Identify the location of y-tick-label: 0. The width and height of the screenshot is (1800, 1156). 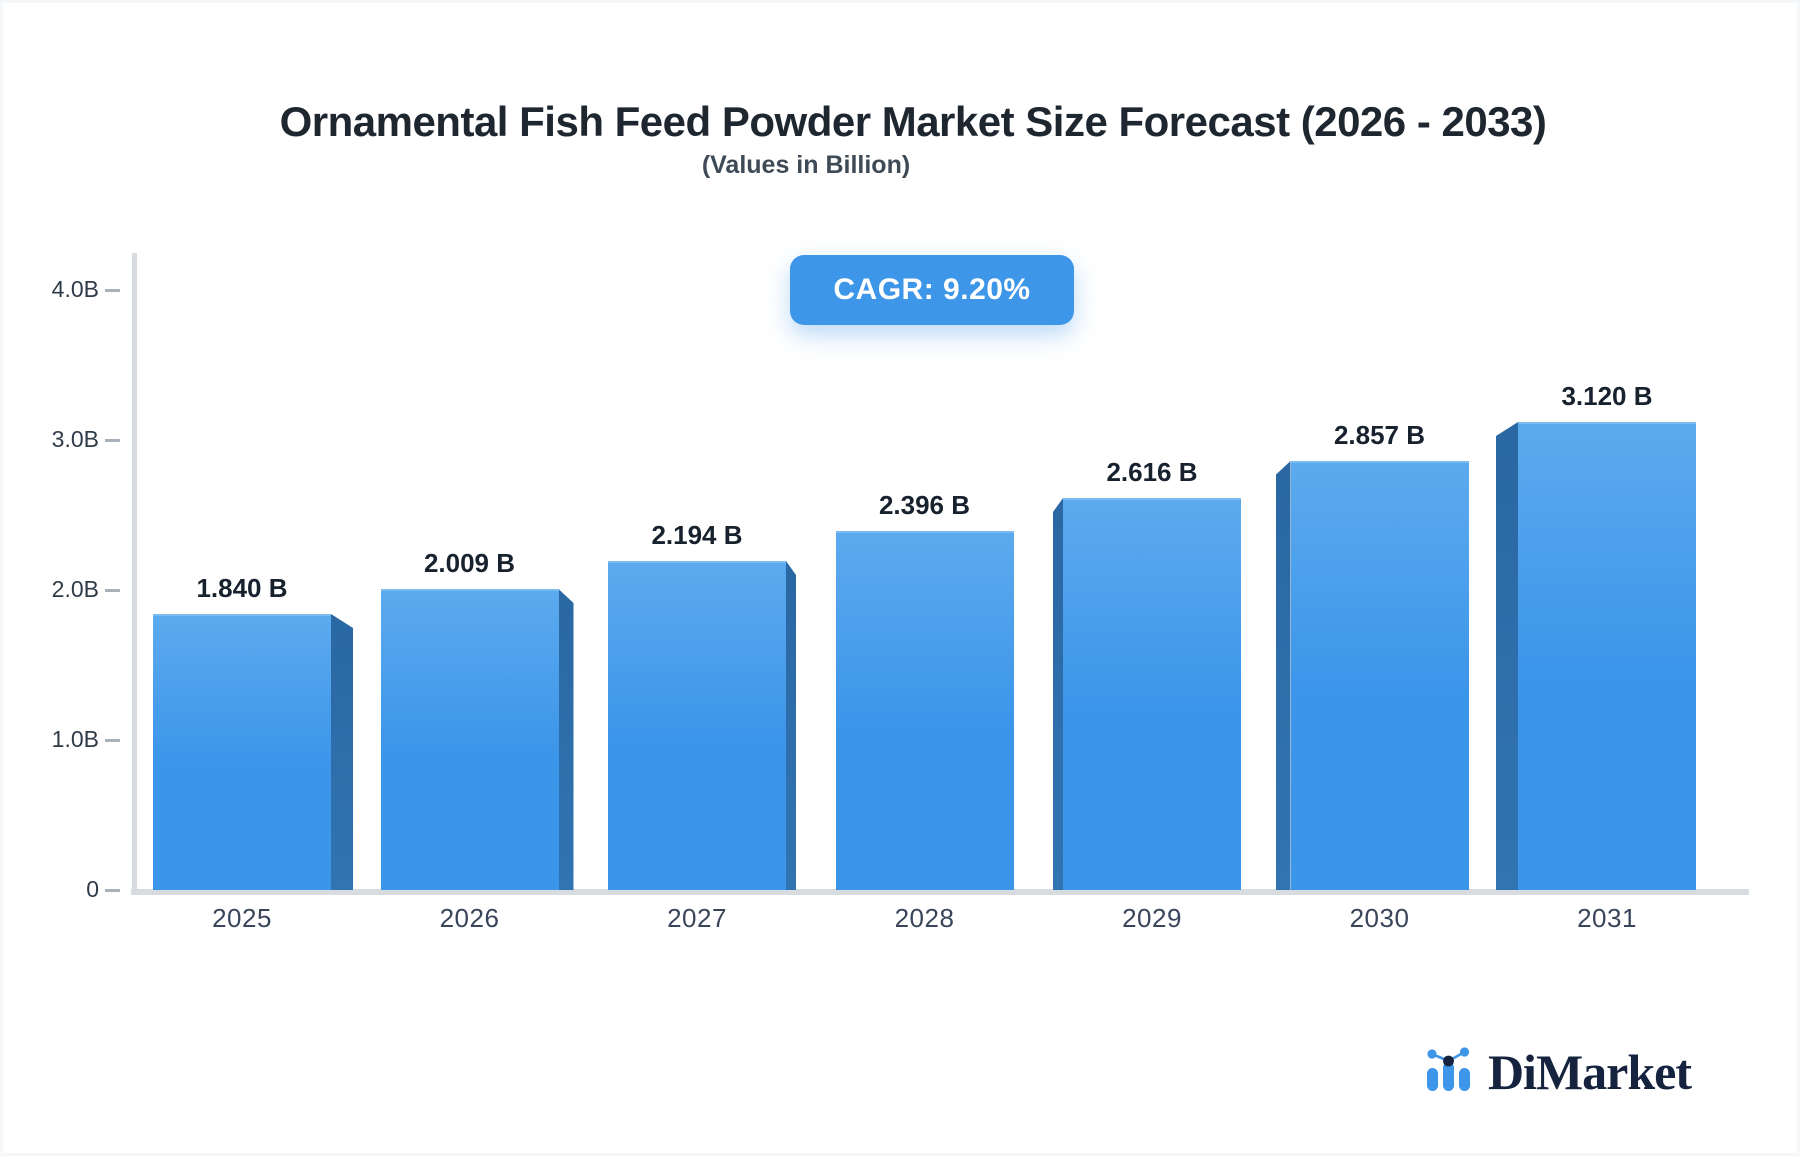
(92, 889).